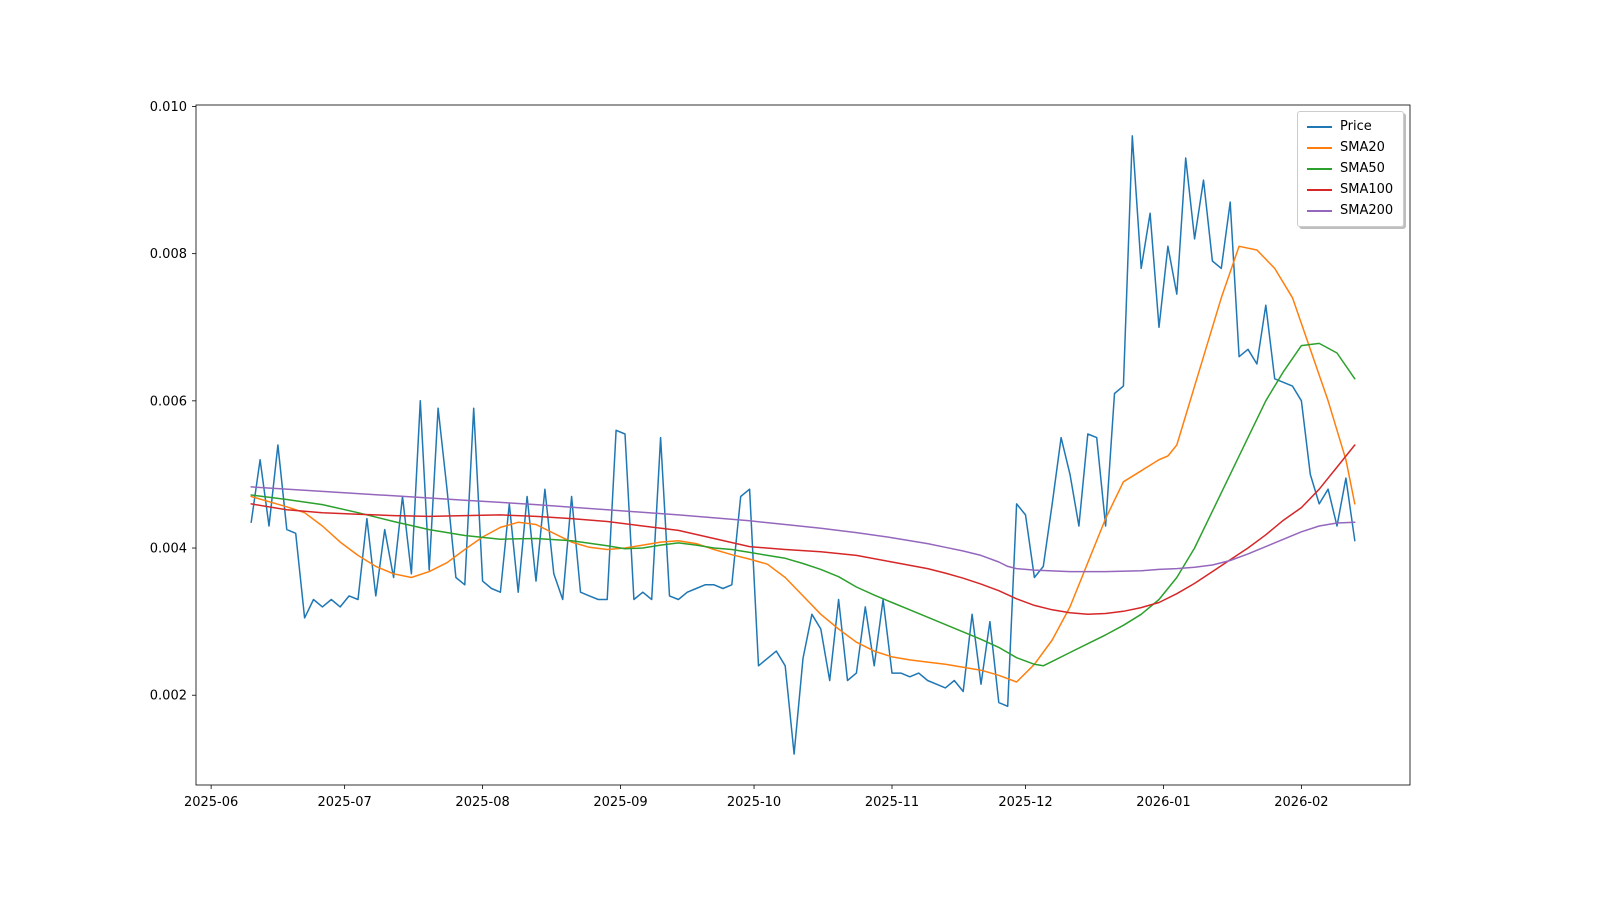 This screenshot has height=900, width=1600. Describe the element at coordinates (344, 802) in the screenshot. I see `x-tick-label: 2025-07` at that location.